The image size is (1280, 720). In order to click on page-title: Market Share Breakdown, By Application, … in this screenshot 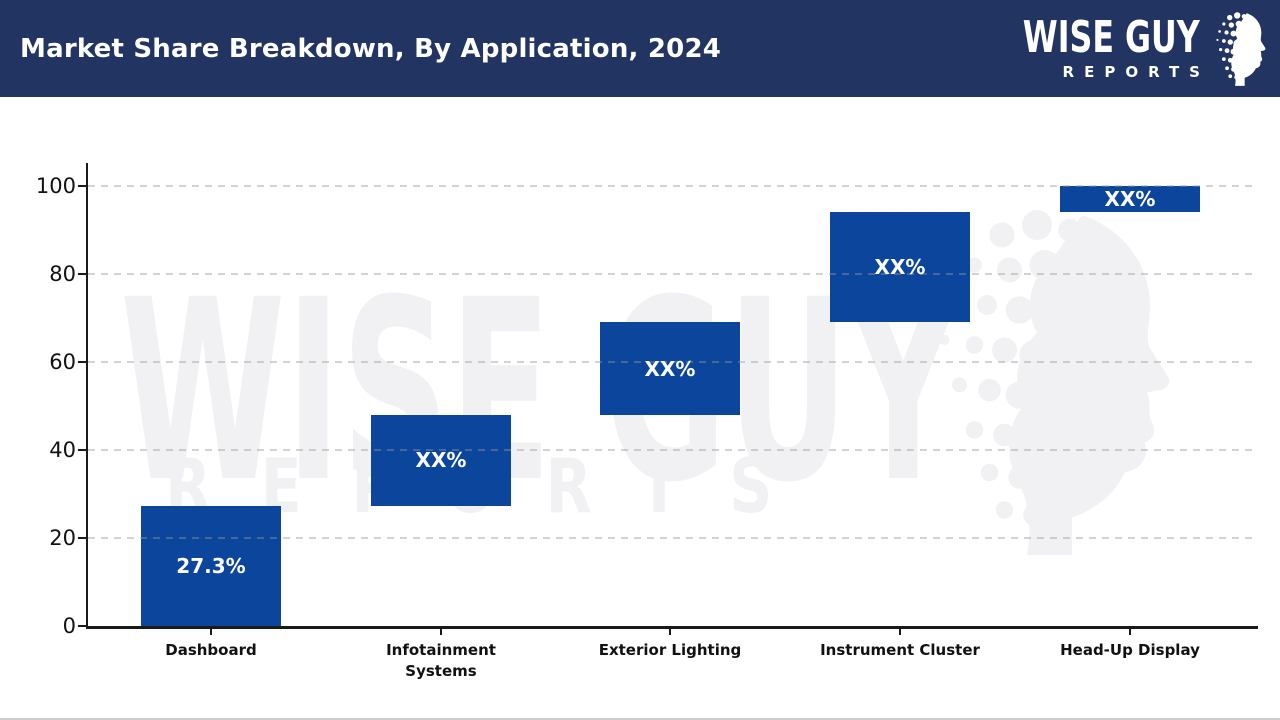, I will do `click(371, 48)`.